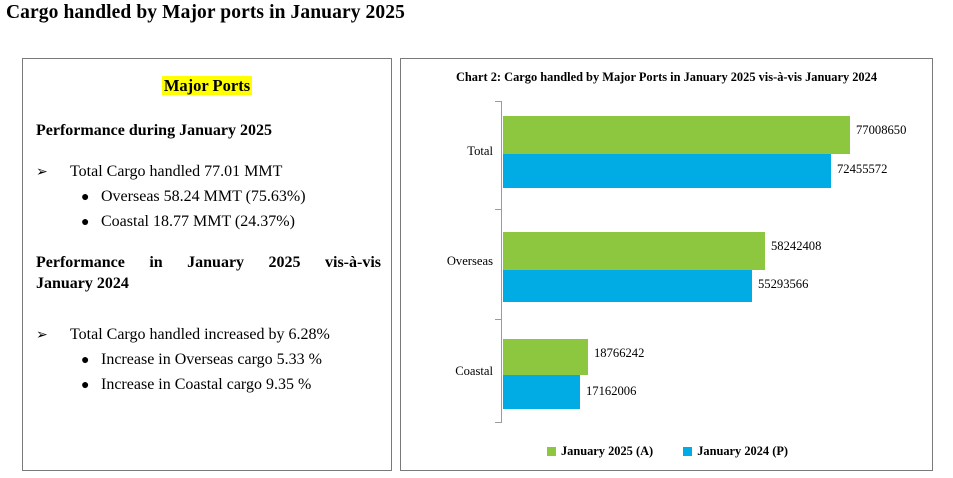 The width and height of the screenshot is (953, 478). Describe the element at coordinates (667, 171) in the screenshot. I see `bar-total-january-2024` at that location.